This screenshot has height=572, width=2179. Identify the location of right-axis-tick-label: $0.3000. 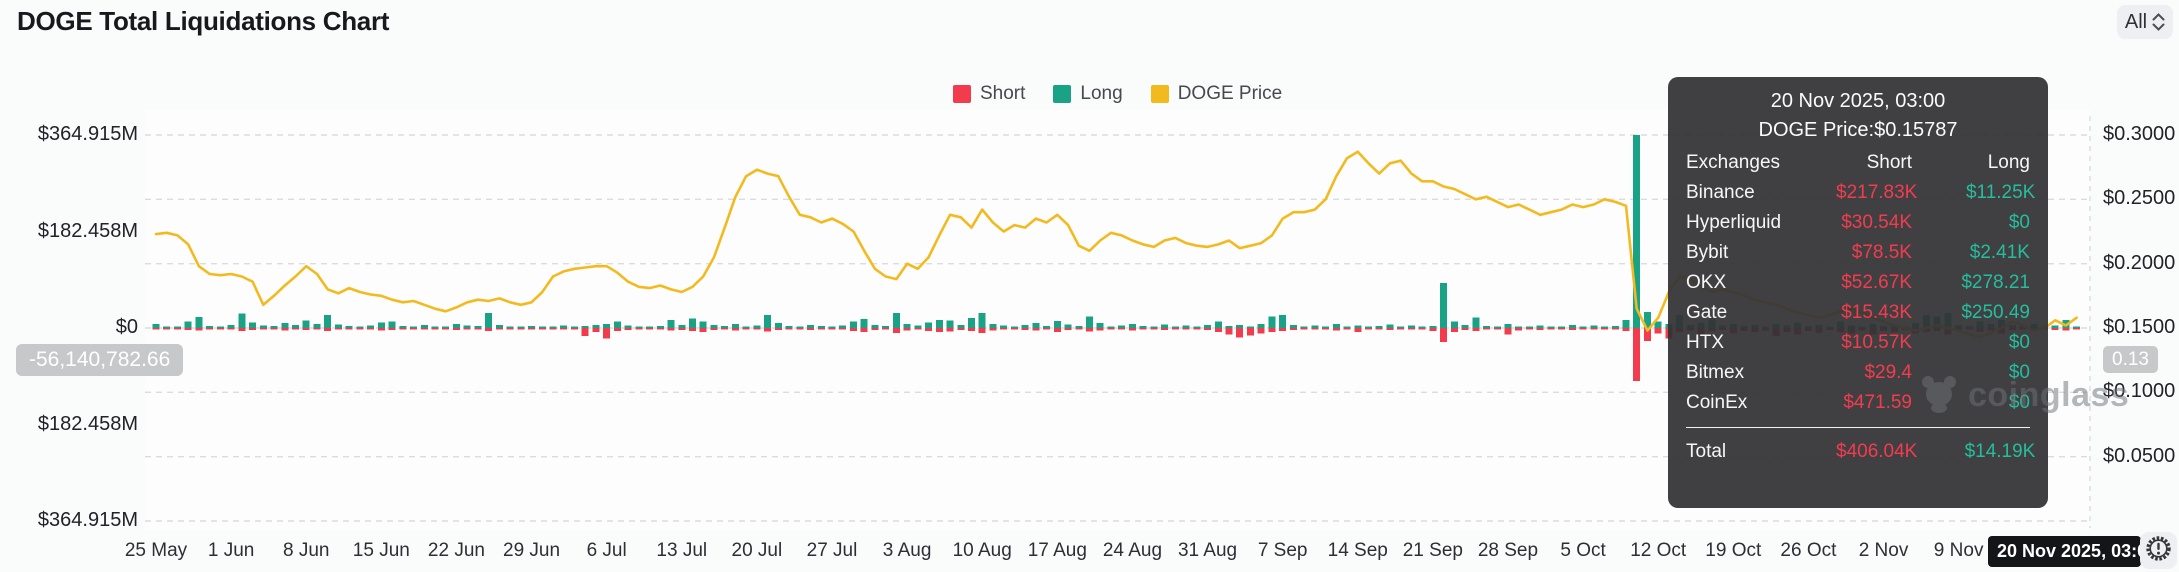
(2139, 134).